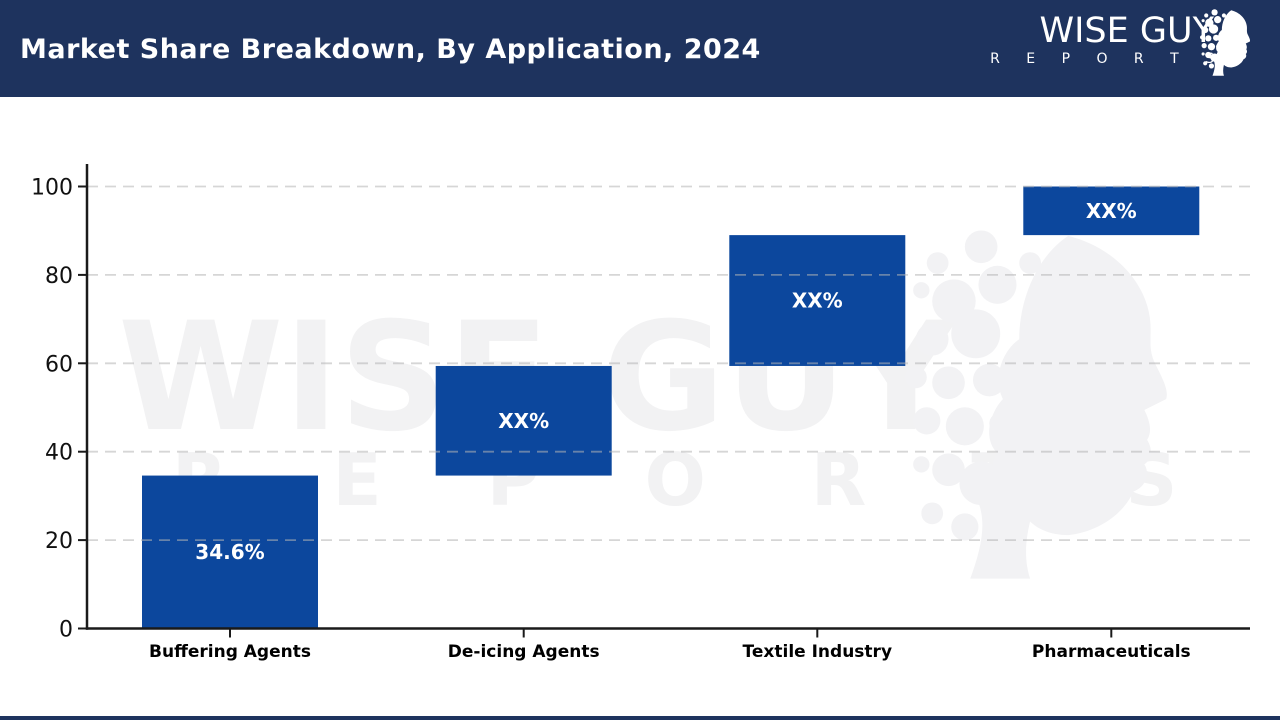 This screenshot has height=720, width=1280. Describe the element at coordinates (640, 718) in the screenshot. I see `footer-bar` at that location.